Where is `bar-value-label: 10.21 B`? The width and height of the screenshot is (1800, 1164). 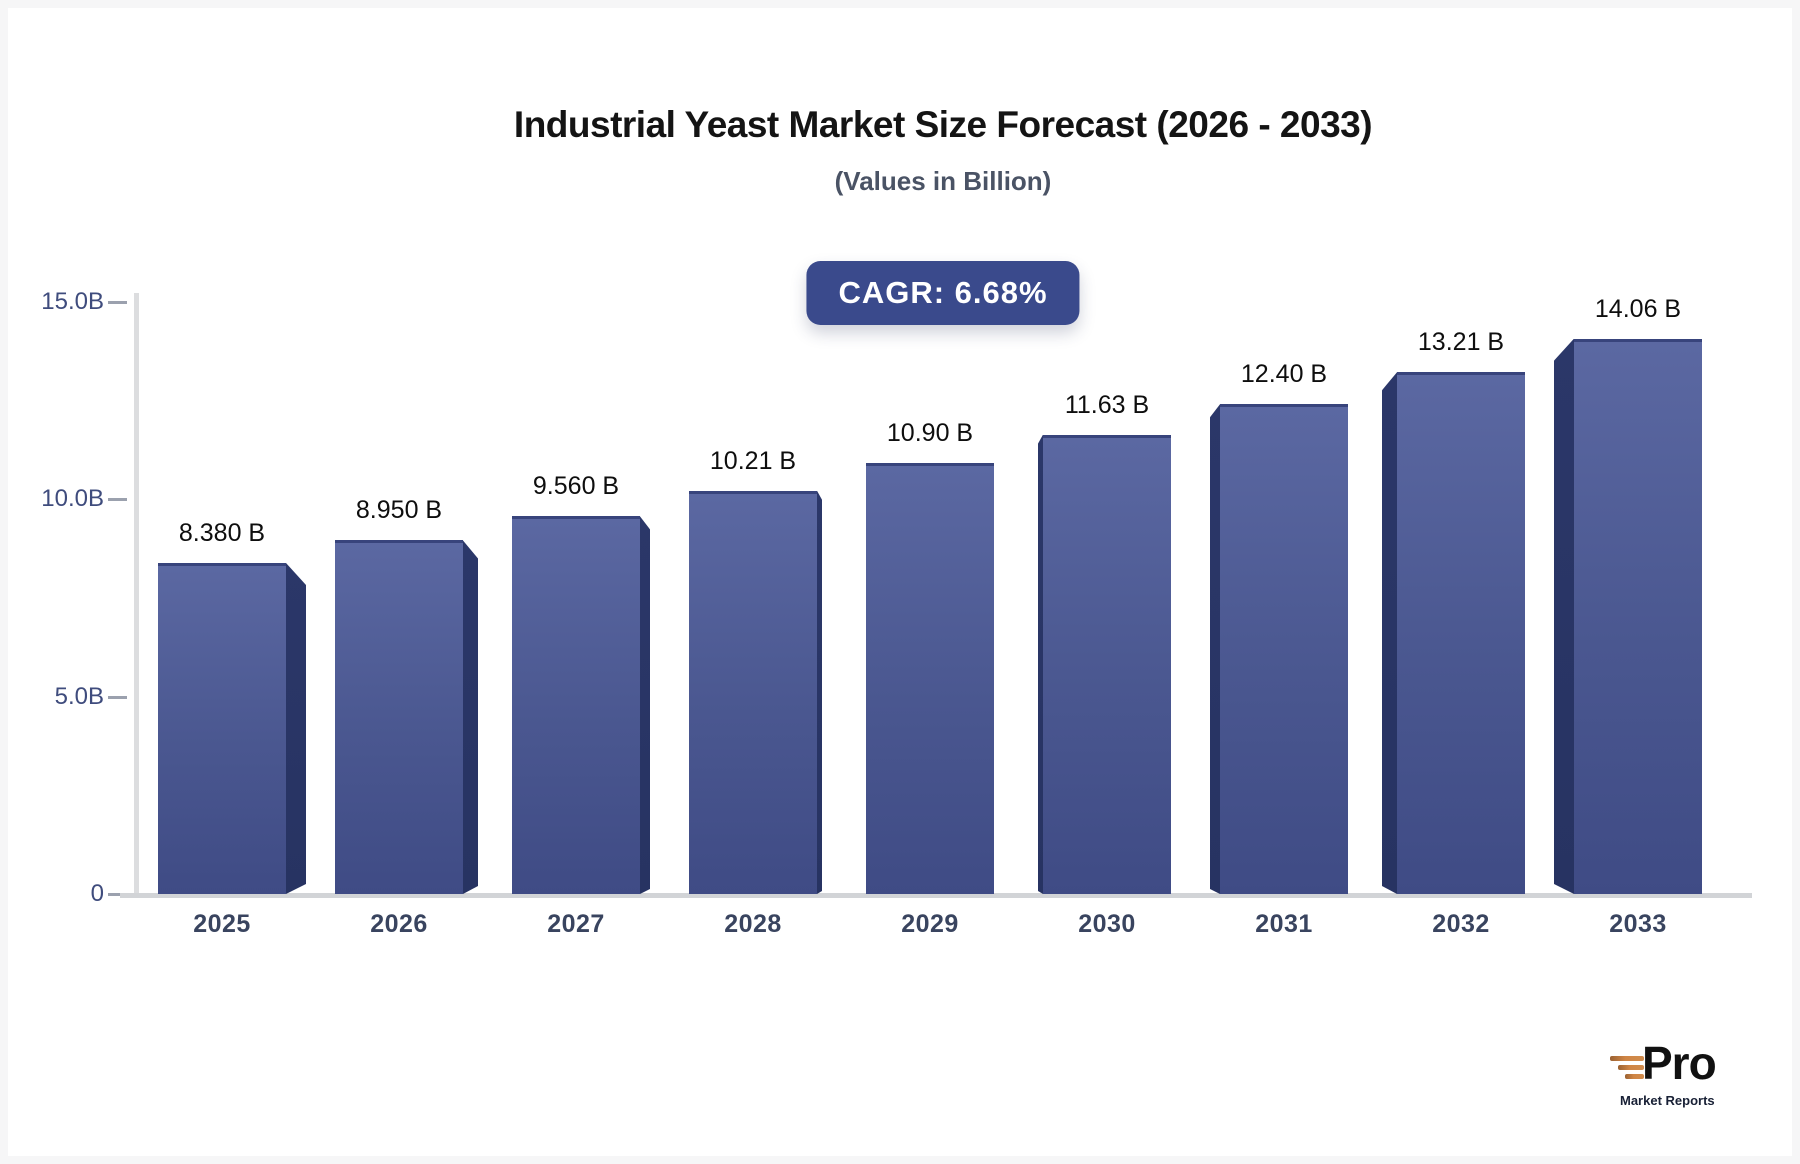
bar-value-label: 10.21 B is located at coordinates (753, 461).